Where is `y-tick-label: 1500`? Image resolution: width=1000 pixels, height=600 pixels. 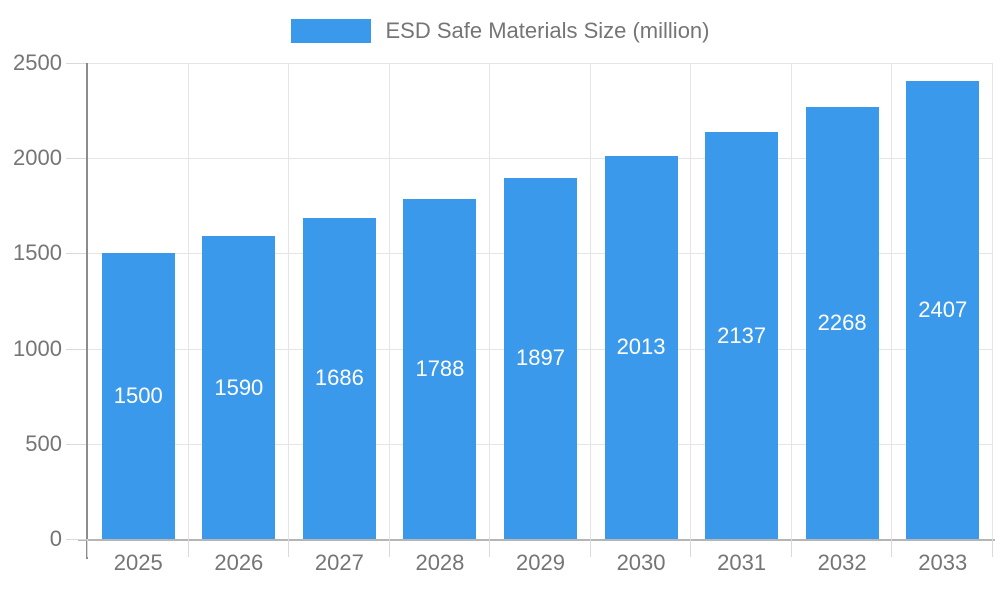
y-tick-label: 1500 is located at coordinates (37, 253).